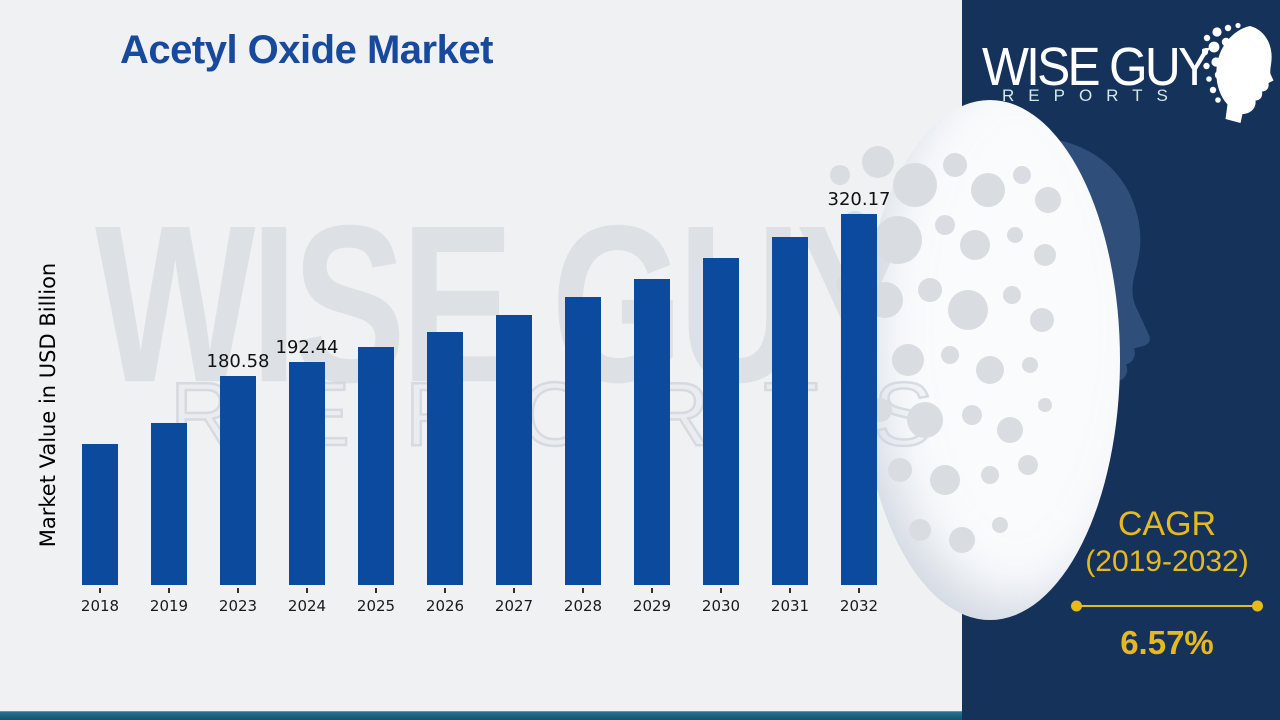 The width and height of the screenshot is (1280, 720). What do you see at coordinates (100, 410) in the screenshot?
I see `bar-column: 2018` at bounding box center [100, 410].